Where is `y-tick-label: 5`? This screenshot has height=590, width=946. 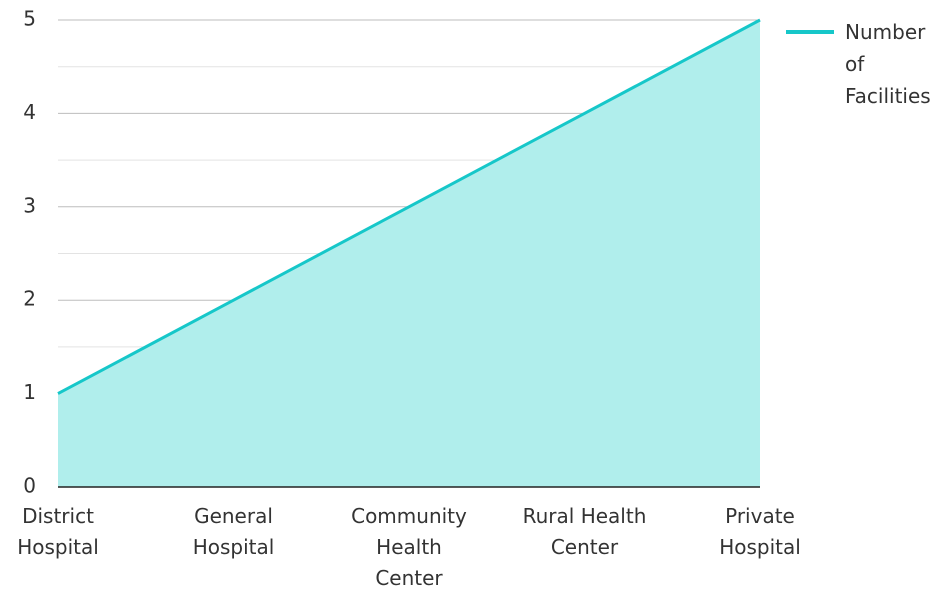 y-tick-label: 5 is located at coordinates (29, 19).